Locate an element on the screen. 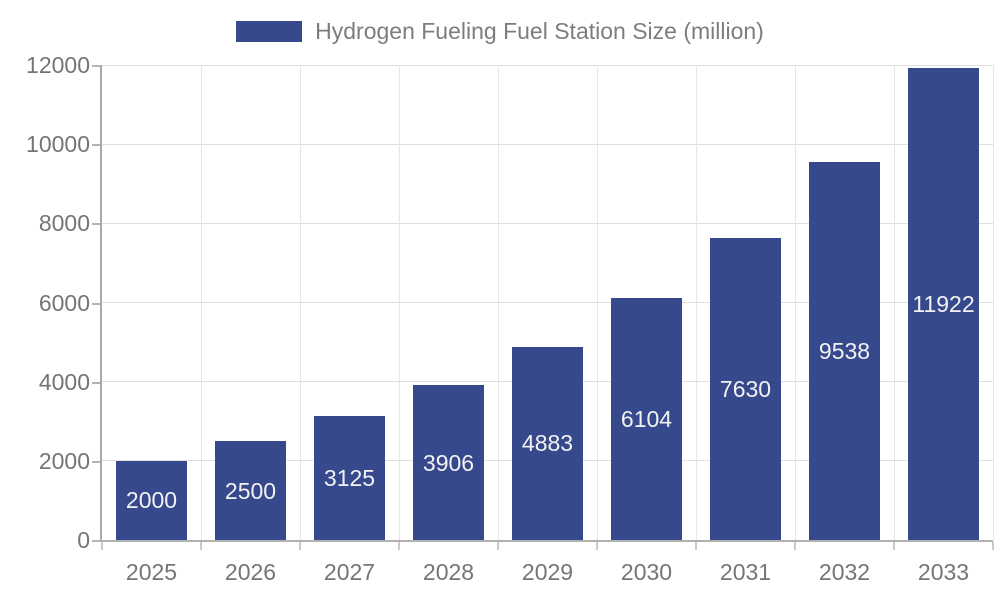 This screenshot has width=1000, height=600. bar-value-label: 9538 is located at coordinates (844, 351).